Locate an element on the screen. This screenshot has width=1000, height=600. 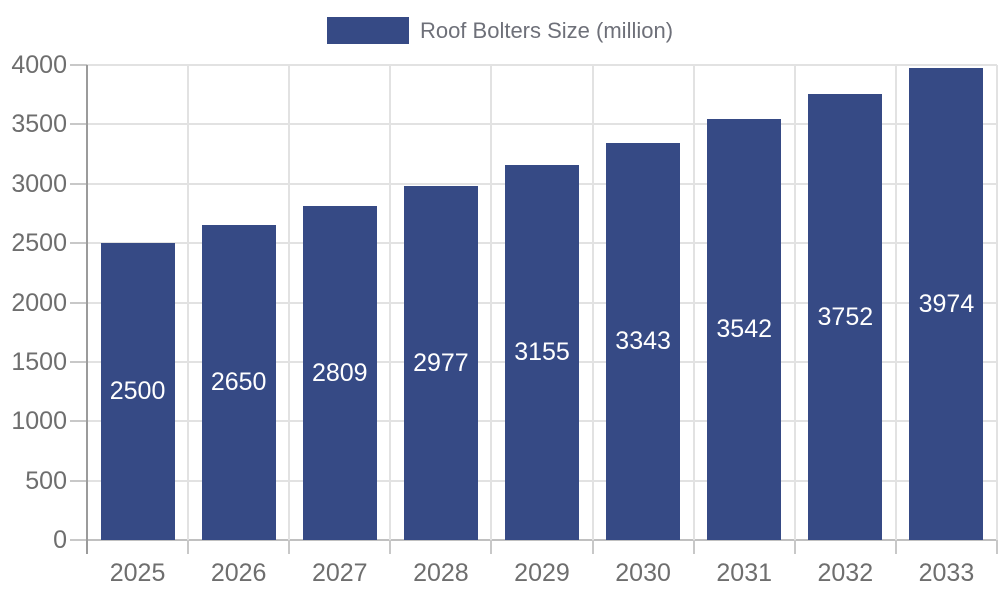
legend: Roof Bolters Size (million) is located at coordinates (500, 30).